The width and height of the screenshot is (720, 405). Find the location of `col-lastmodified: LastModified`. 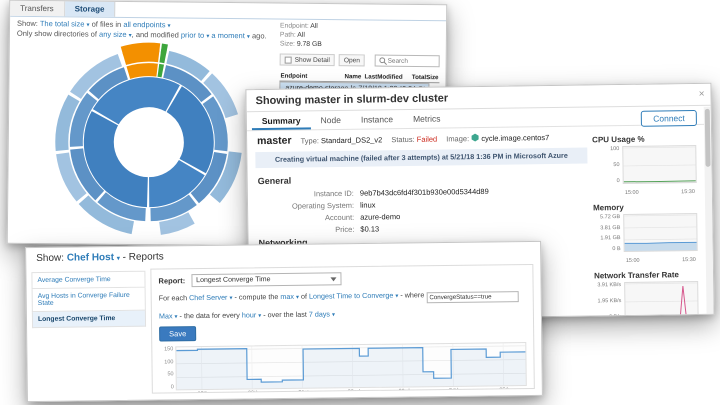

col-lastmodified: LastModified is located at coordinates (383, 77).